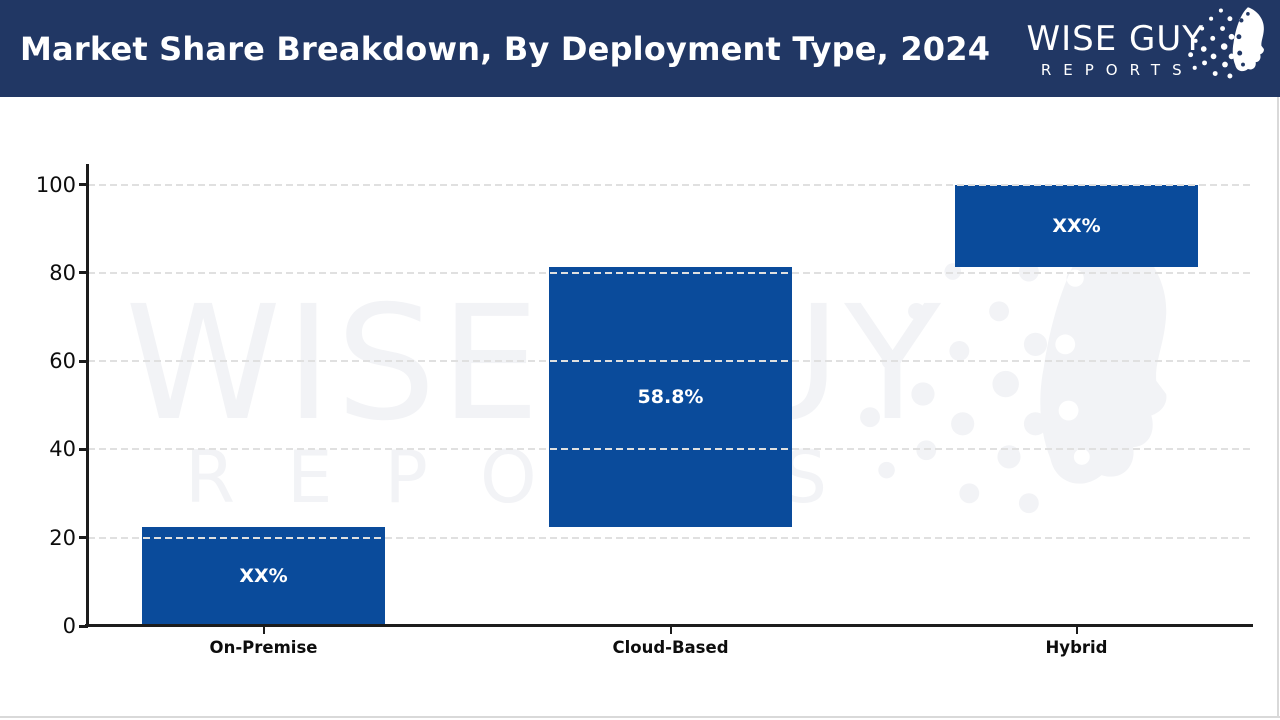  What do you see at coordinates (87, 395) in the screenshot?
I see `y-axis-line` at bounding box center [87, 395].